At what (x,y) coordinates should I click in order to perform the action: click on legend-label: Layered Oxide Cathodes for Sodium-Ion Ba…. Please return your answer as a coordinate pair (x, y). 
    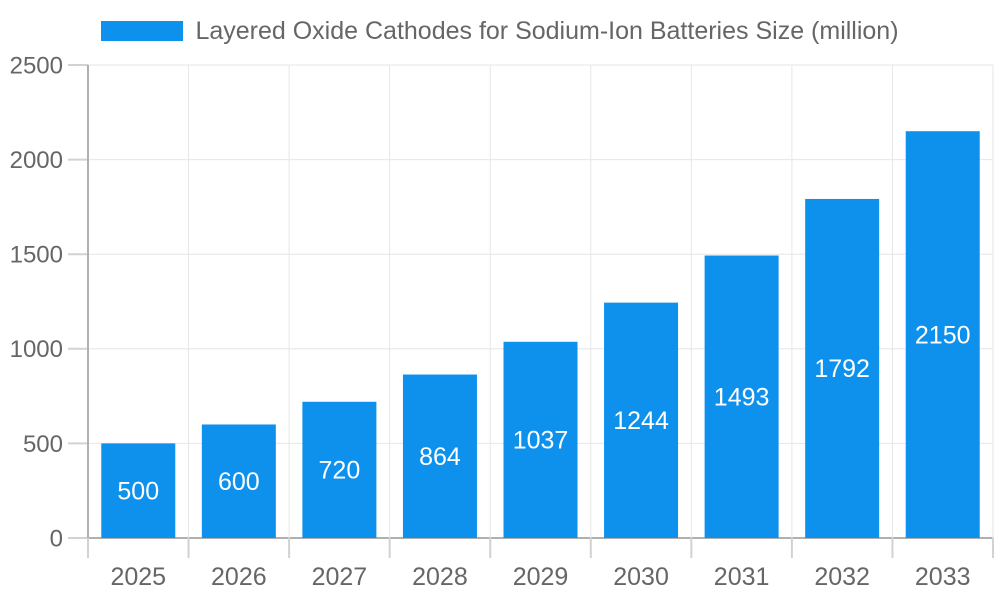
    Looking at the image, I should click on (547, 30).